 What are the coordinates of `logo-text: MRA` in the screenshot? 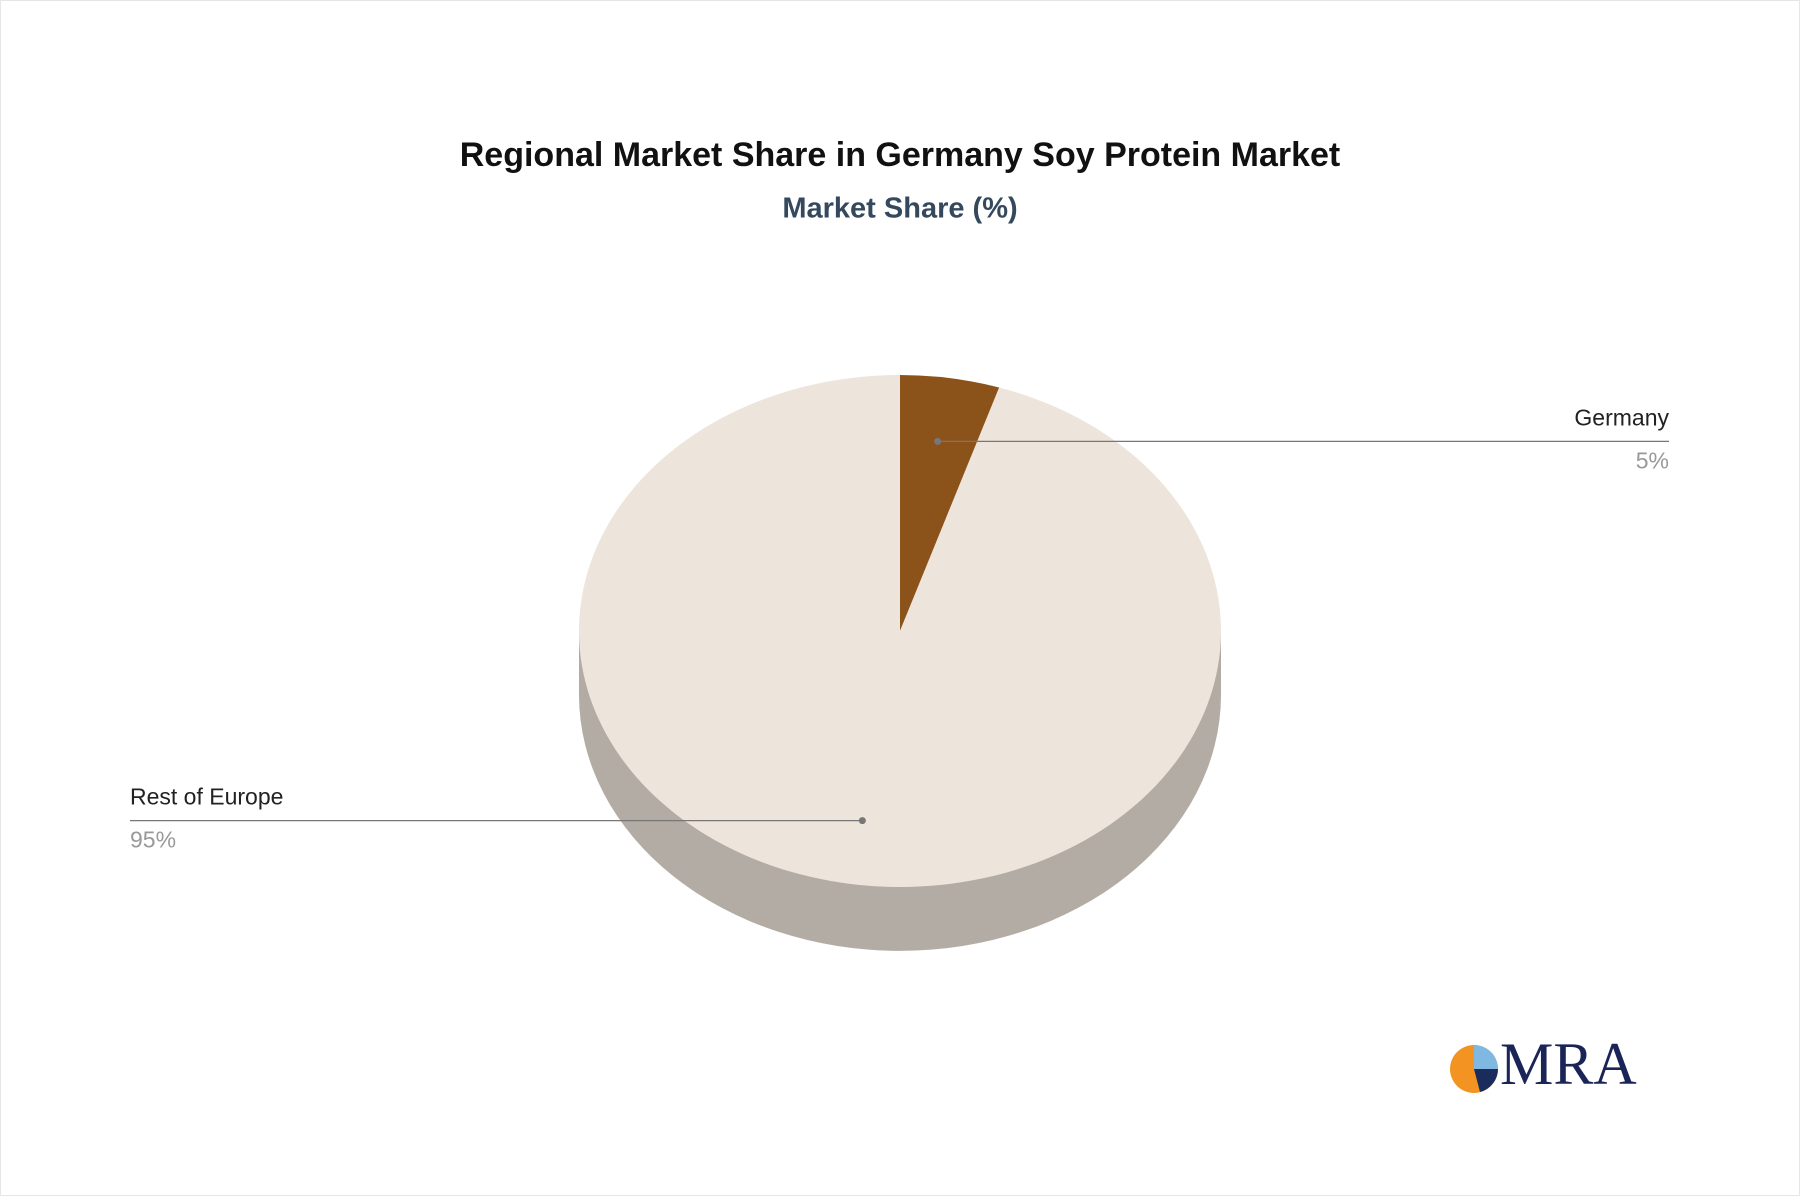 It's located at (1568, 1064).